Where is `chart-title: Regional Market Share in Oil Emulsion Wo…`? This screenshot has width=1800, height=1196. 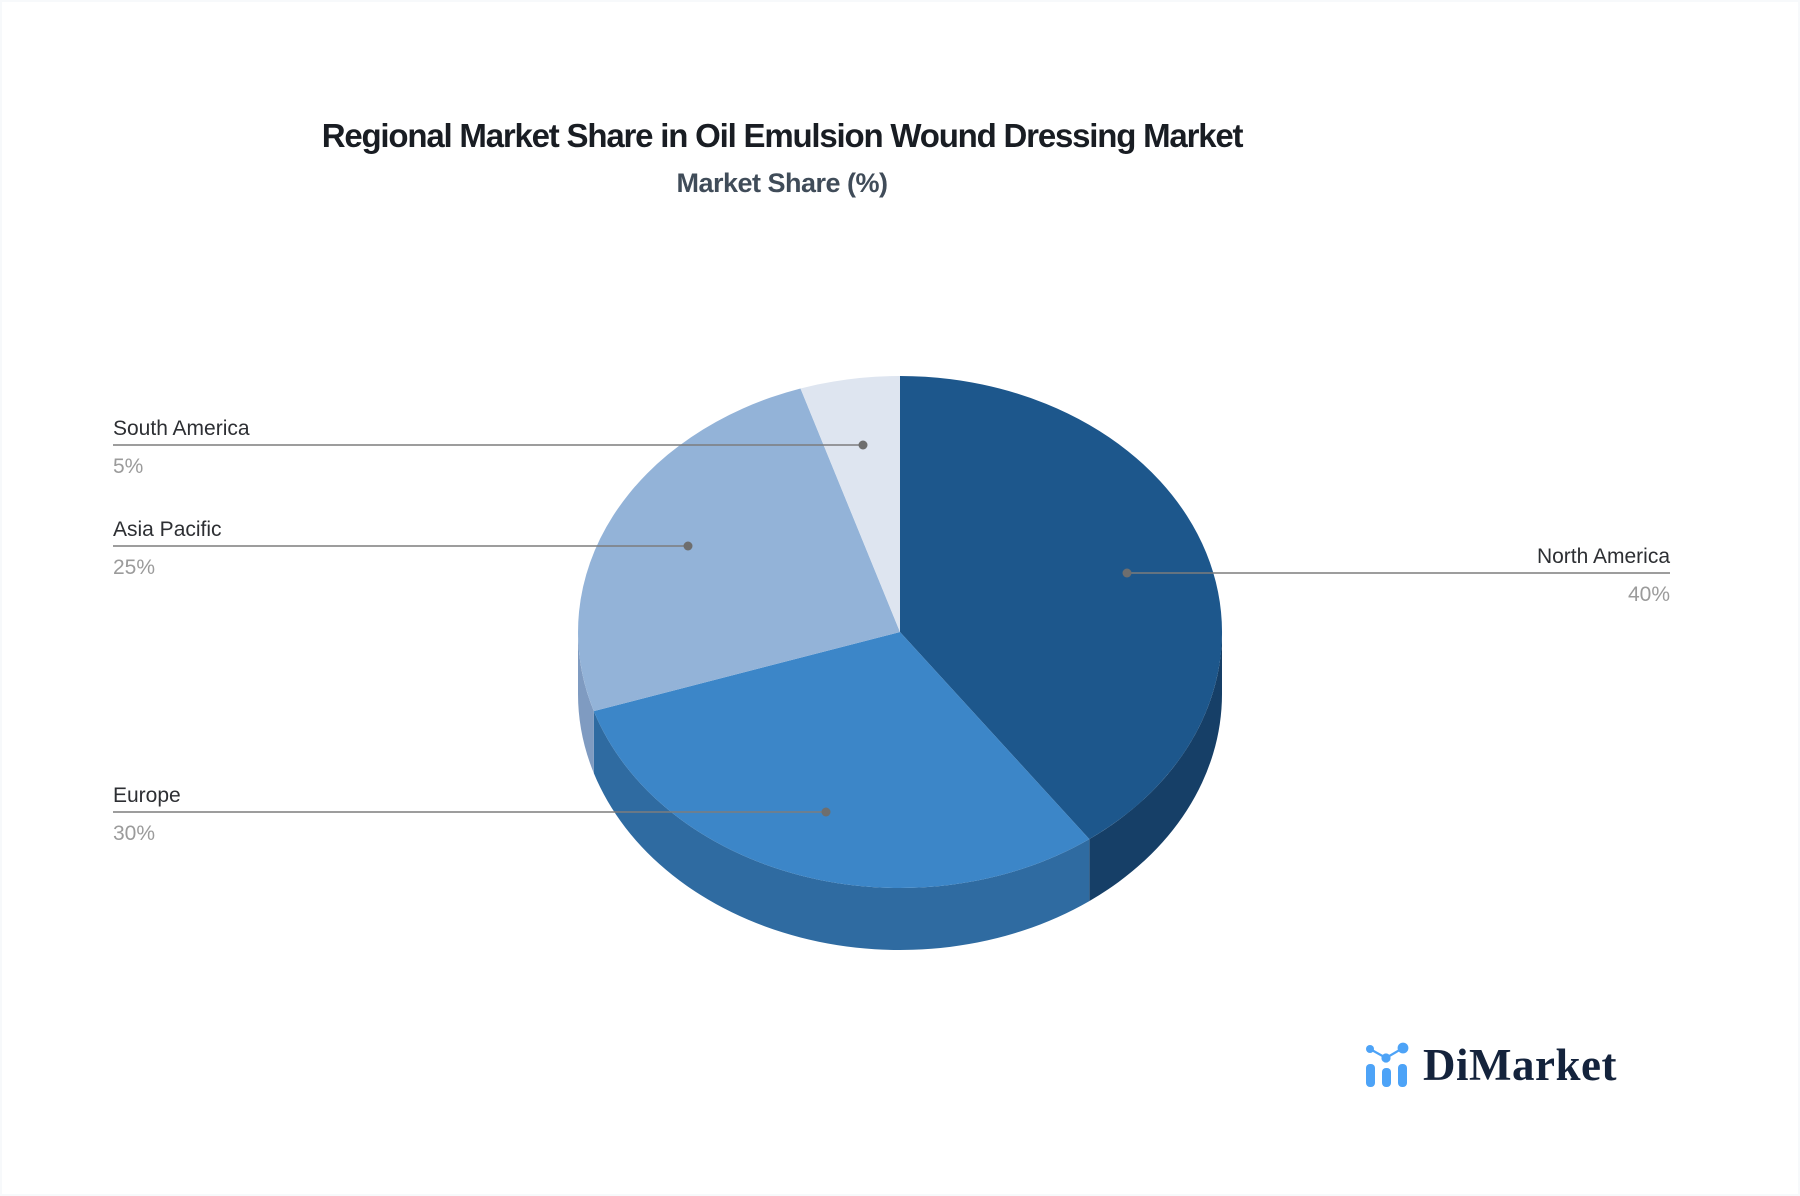 chart-title: Regional Market Share in Oil Emulsion Wo… is located at coordinates (782, 135).